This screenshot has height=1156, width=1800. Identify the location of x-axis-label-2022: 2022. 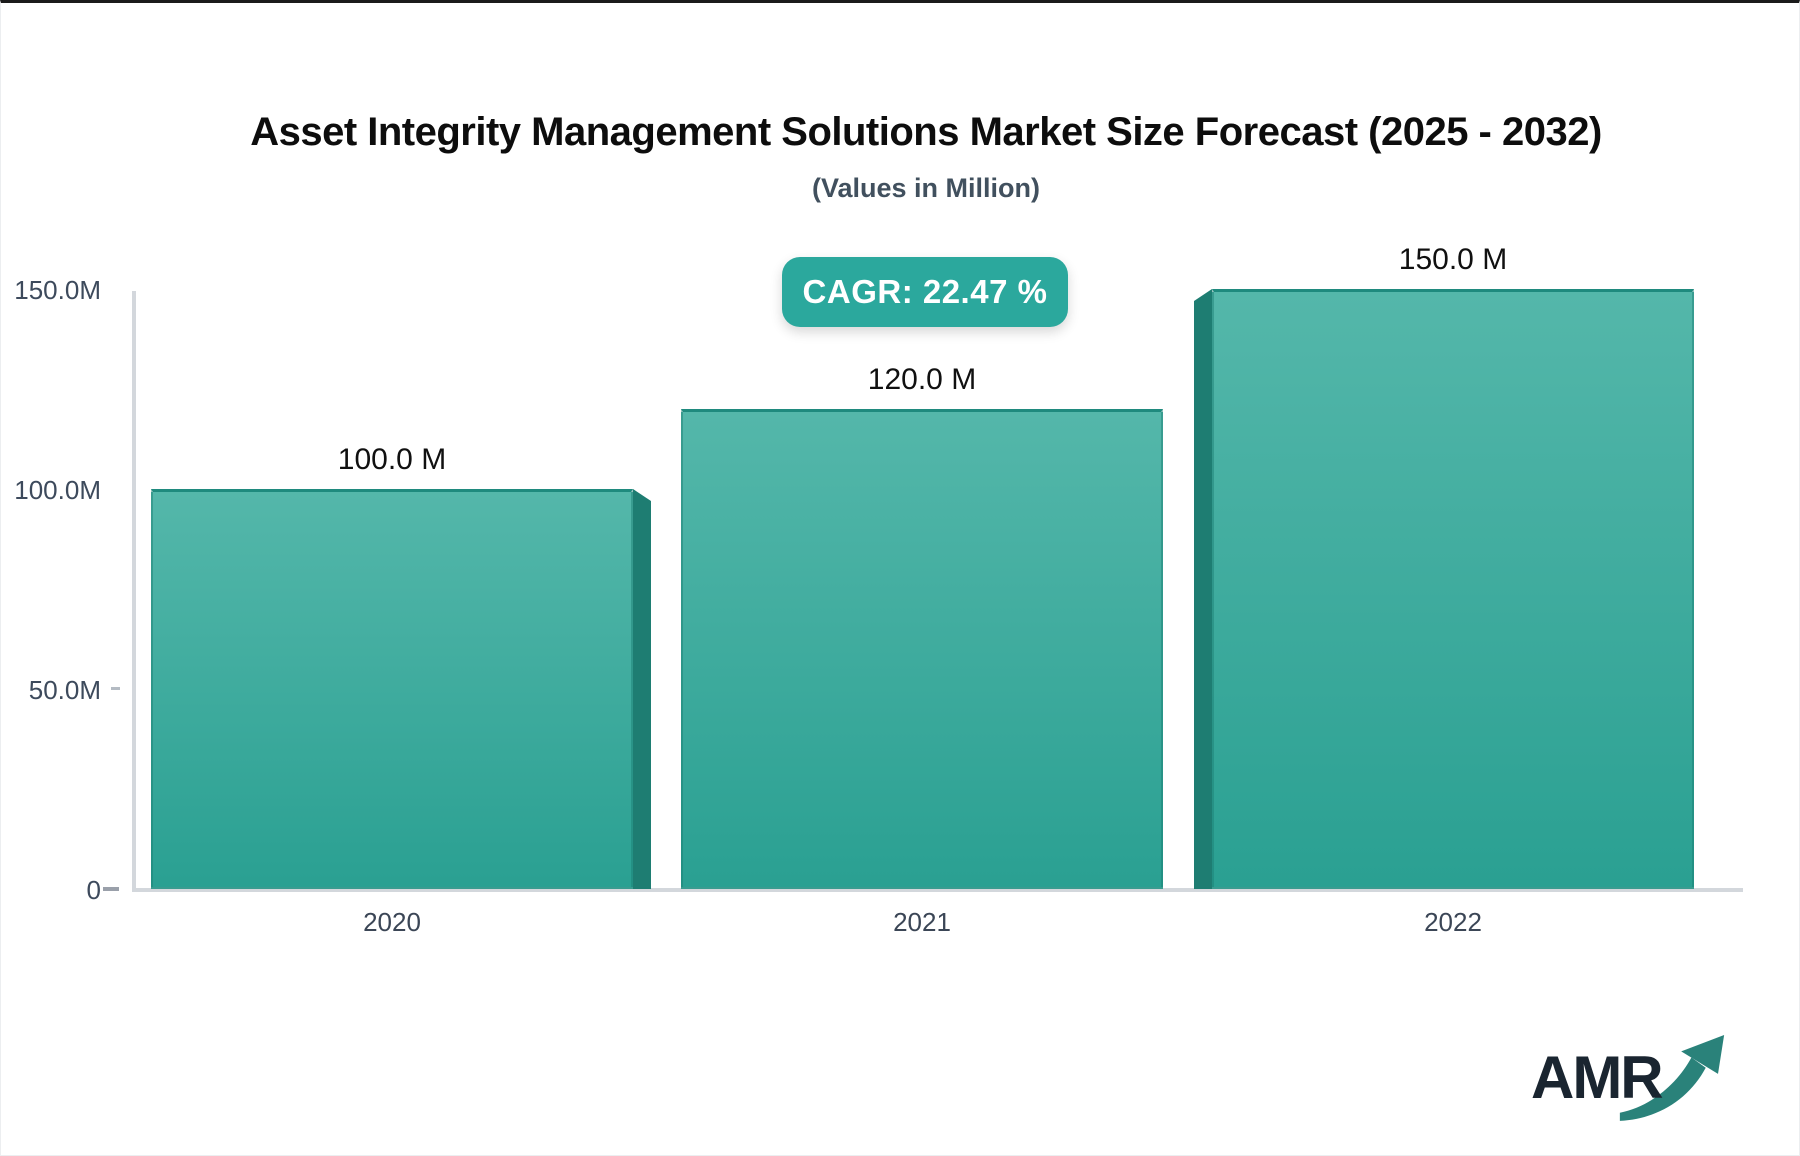
(1453, 922).